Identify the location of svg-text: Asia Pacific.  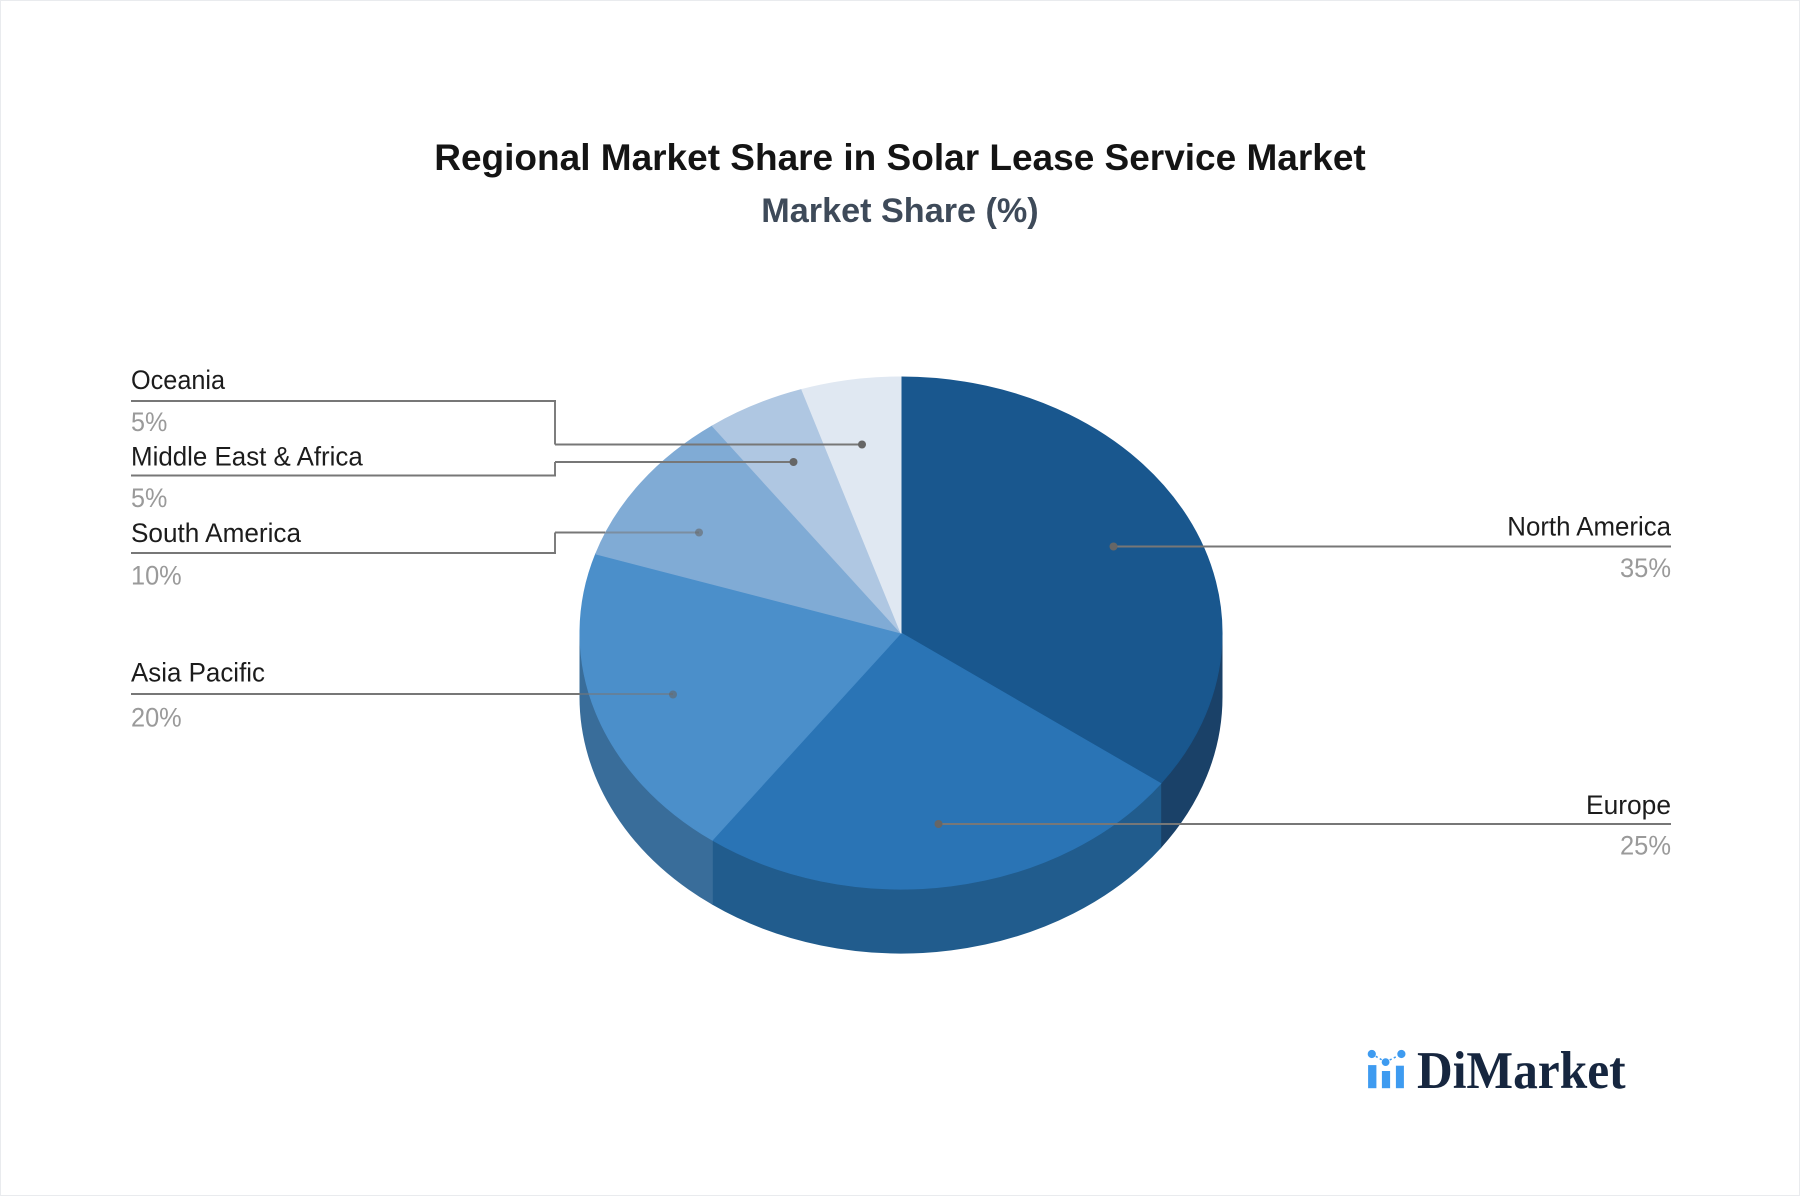
(198, 673).